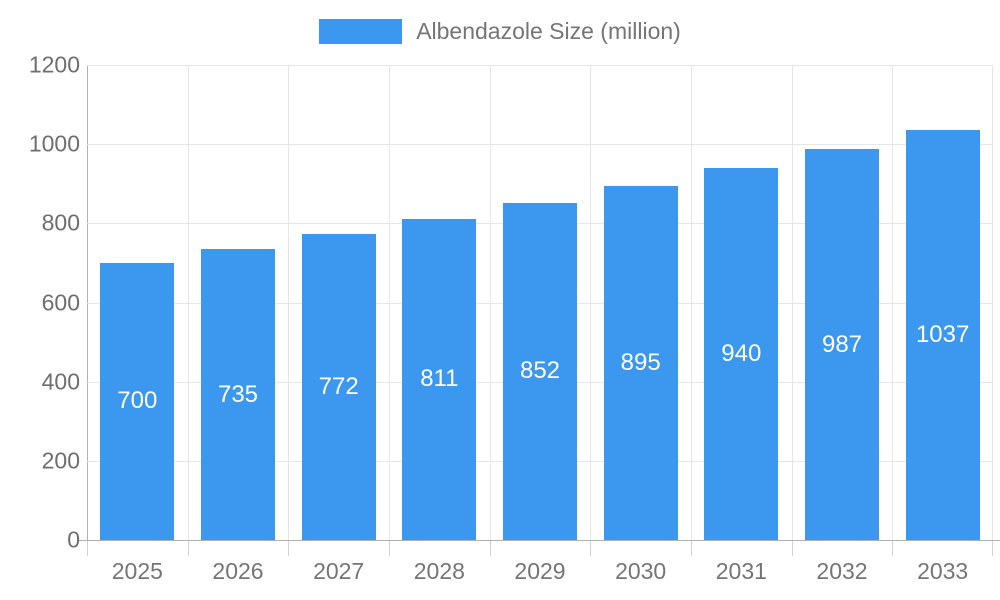  What do you see at coordinates (60, 222) in the screenshot?
I see `y-axis-tick-label: 800` at bounding box center [60, 222].